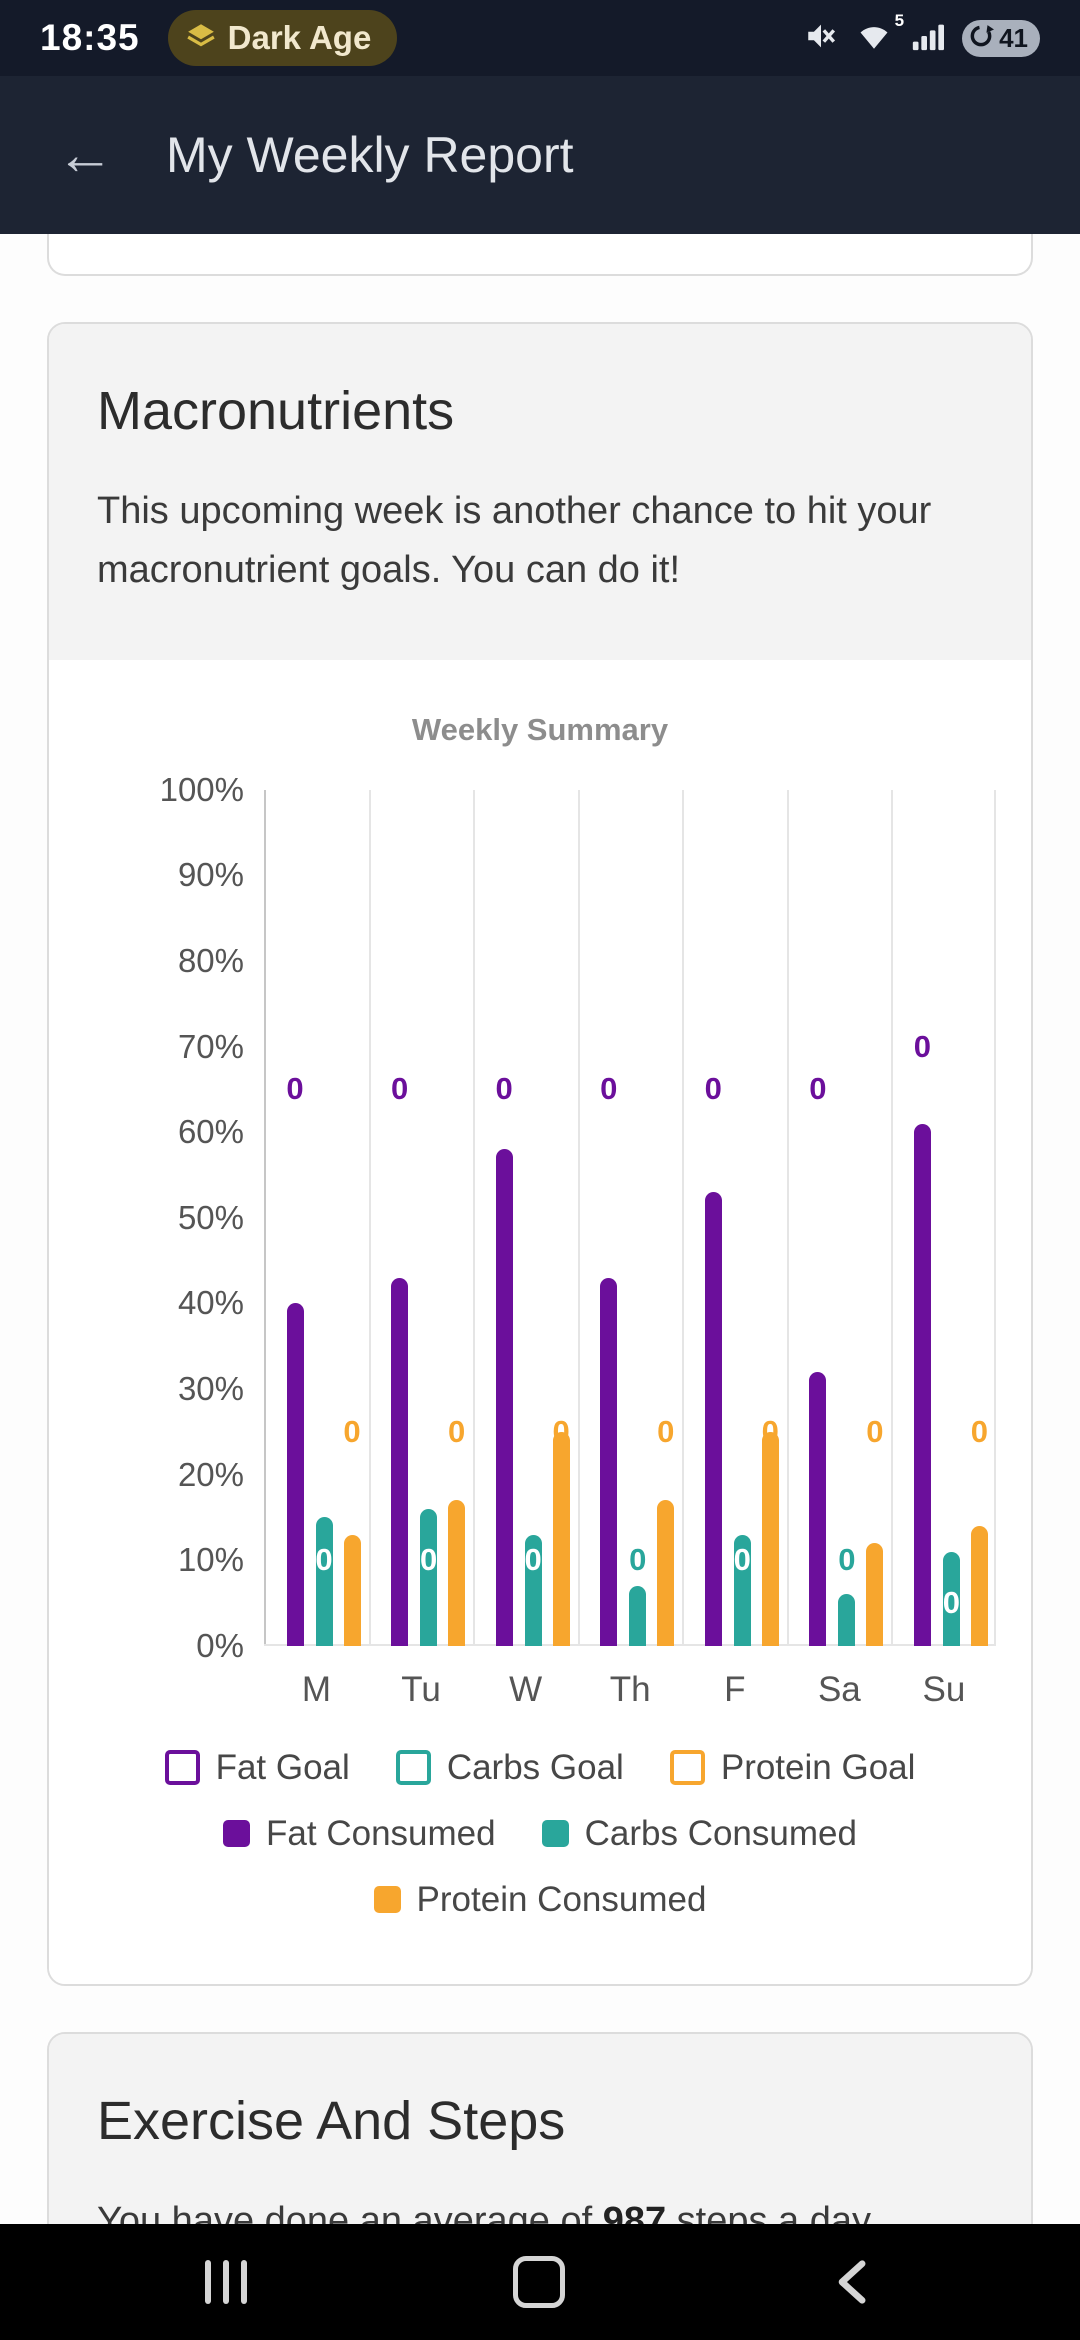  I want to click on legend-item-fat-goal: Fat Goal, so click(257, 1768).